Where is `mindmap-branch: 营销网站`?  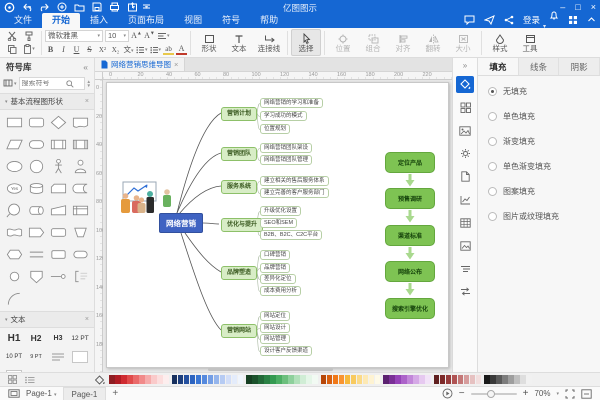 mindmap-branch: 营销网站 is located at coordinates (239, 331).